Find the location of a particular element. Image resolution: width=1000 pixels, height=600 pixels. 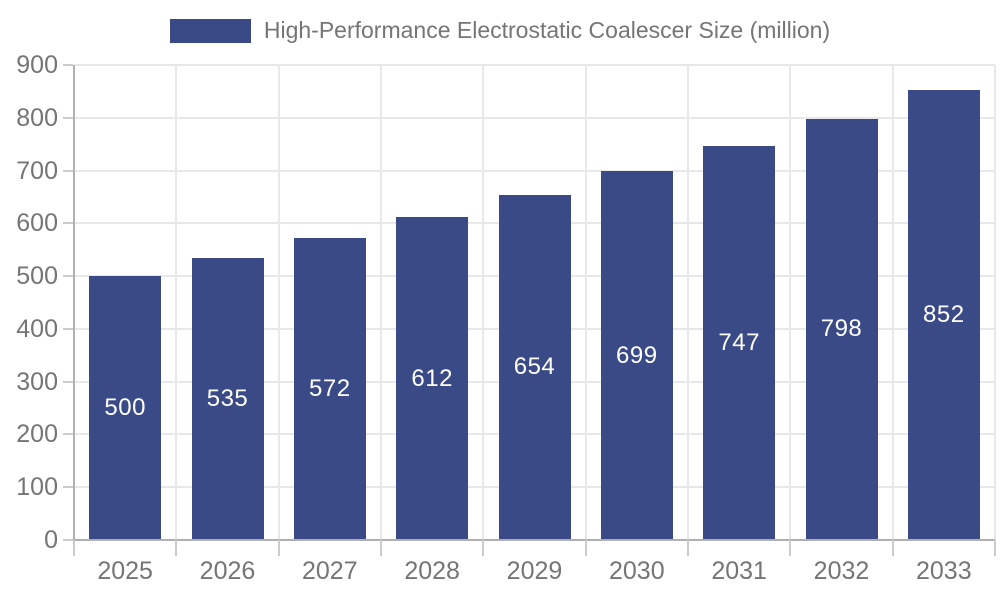

bar-value-label: 798 is located at coordinates (841, 329).